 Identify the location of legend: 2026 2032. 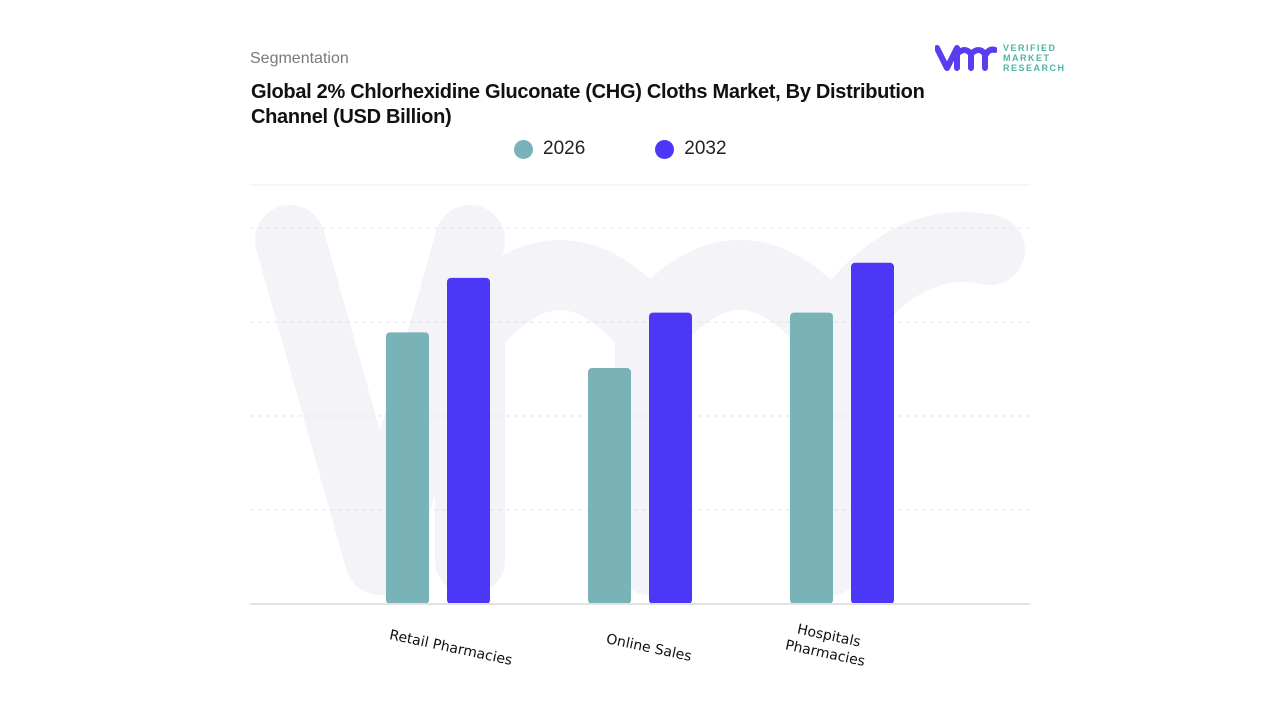
(620, 149).